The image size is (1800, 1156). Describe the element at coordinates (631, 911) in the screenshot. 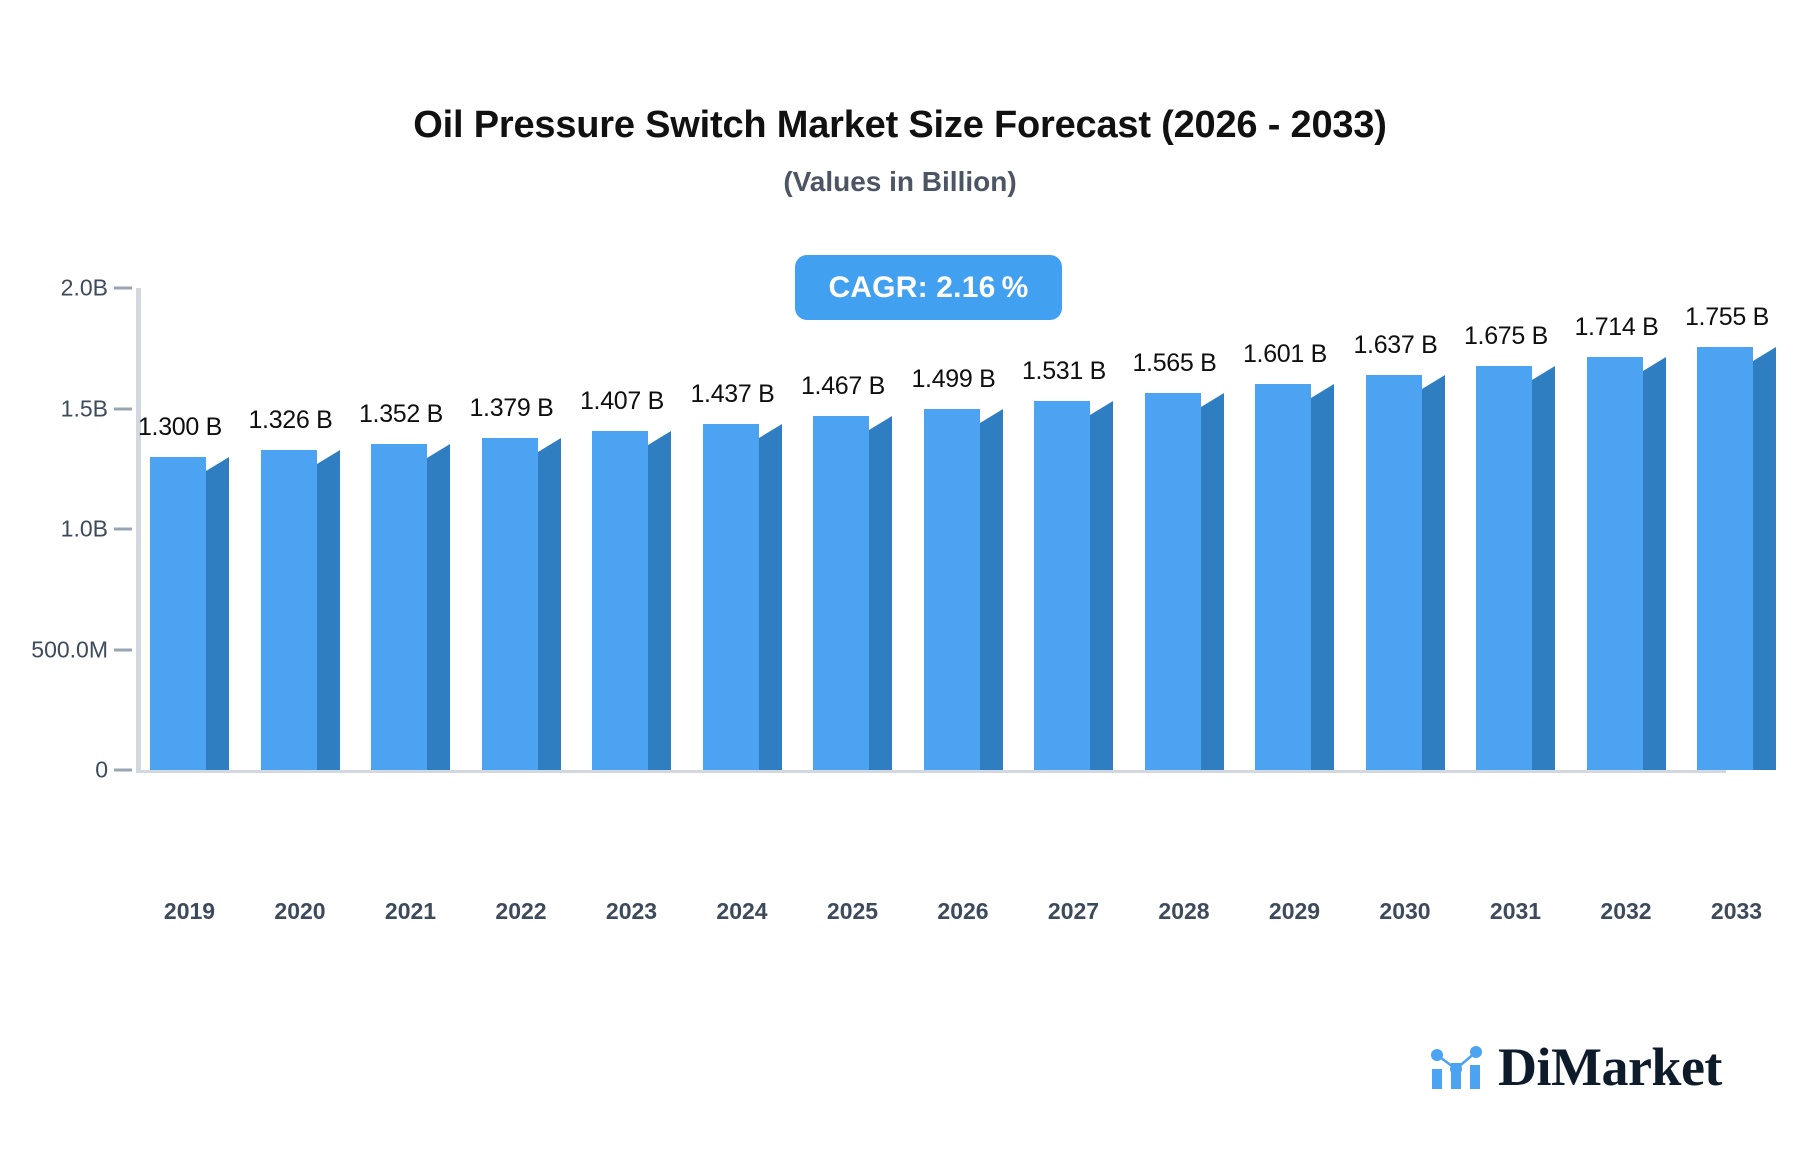

I see `x-axis-tick-label: 2023` at that location.